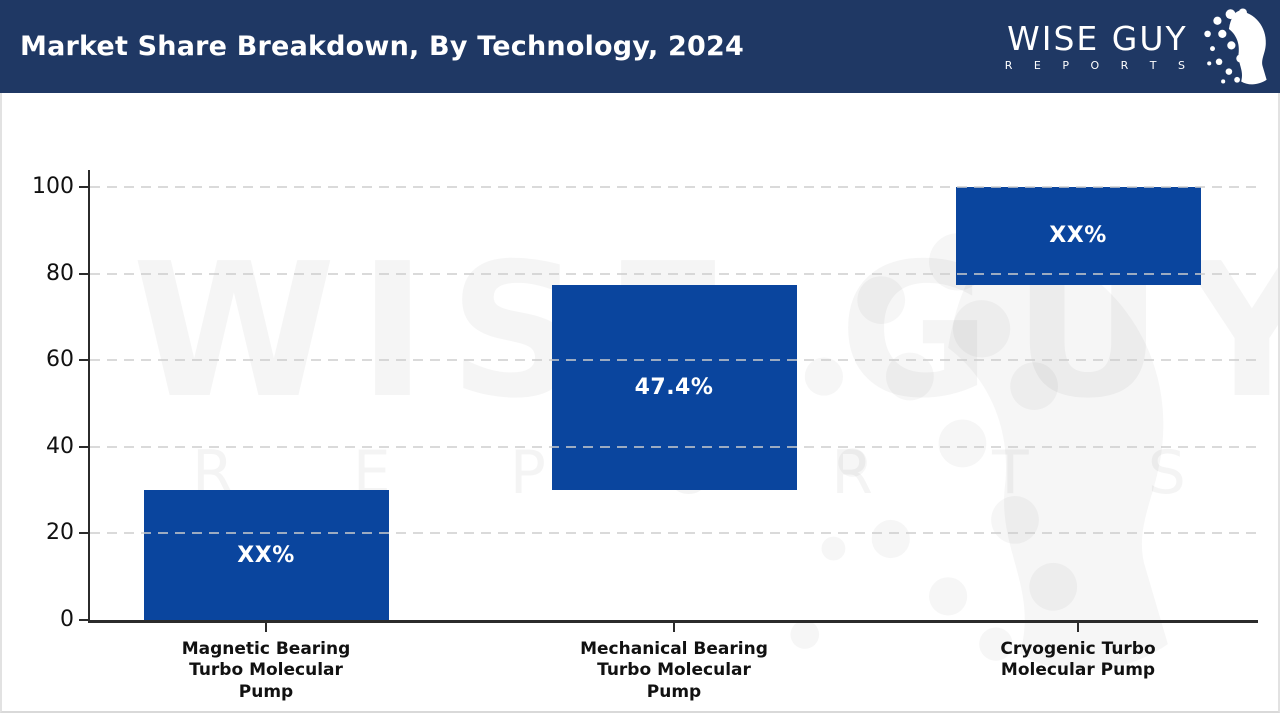 The height and width of the screenshot is (720, 1280). What do you see at coordinates (67, 619) in the screenshot?
I see `y-tick-label-0: 0` at bounding box center [67, 619].